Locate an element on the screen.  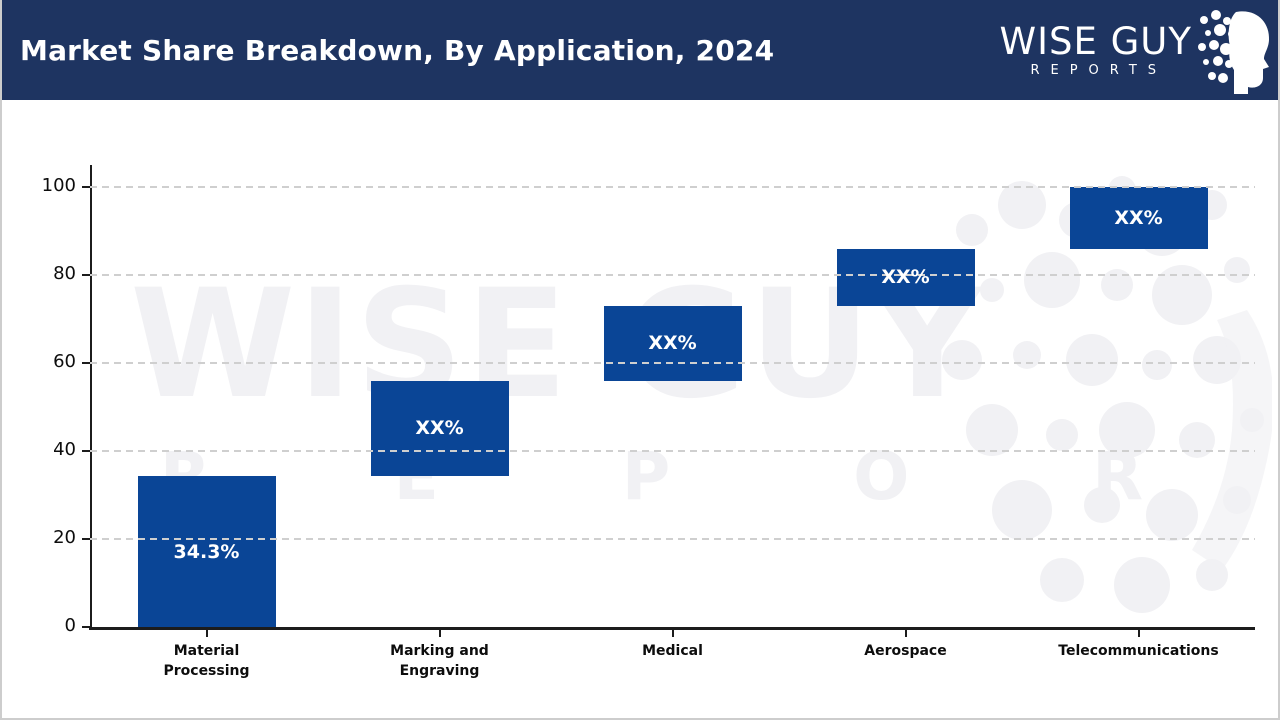
x-axis-line is located at coordinates (672, 628).